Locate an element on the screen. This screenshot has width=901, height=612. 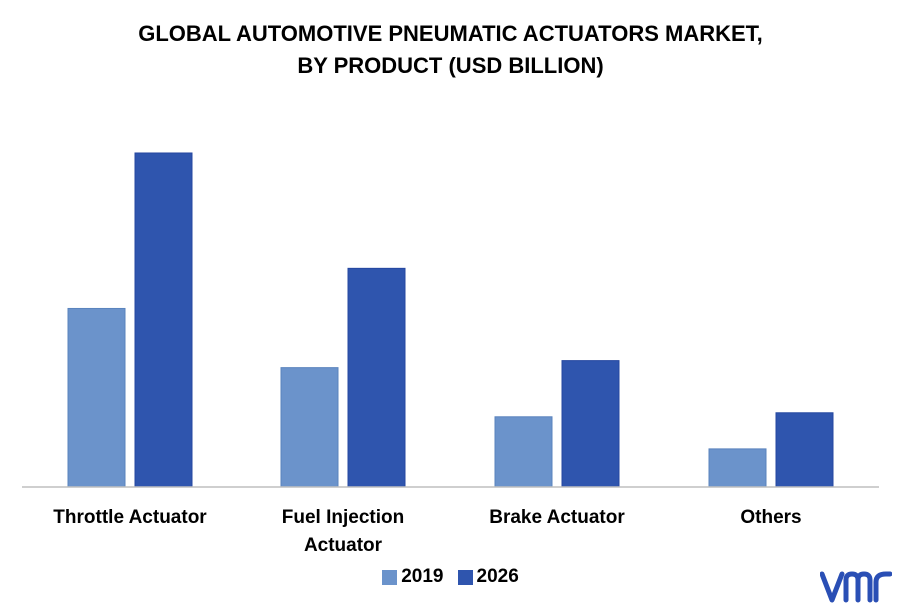
legend: 2019 2026 is located at coordinates (450, 577).